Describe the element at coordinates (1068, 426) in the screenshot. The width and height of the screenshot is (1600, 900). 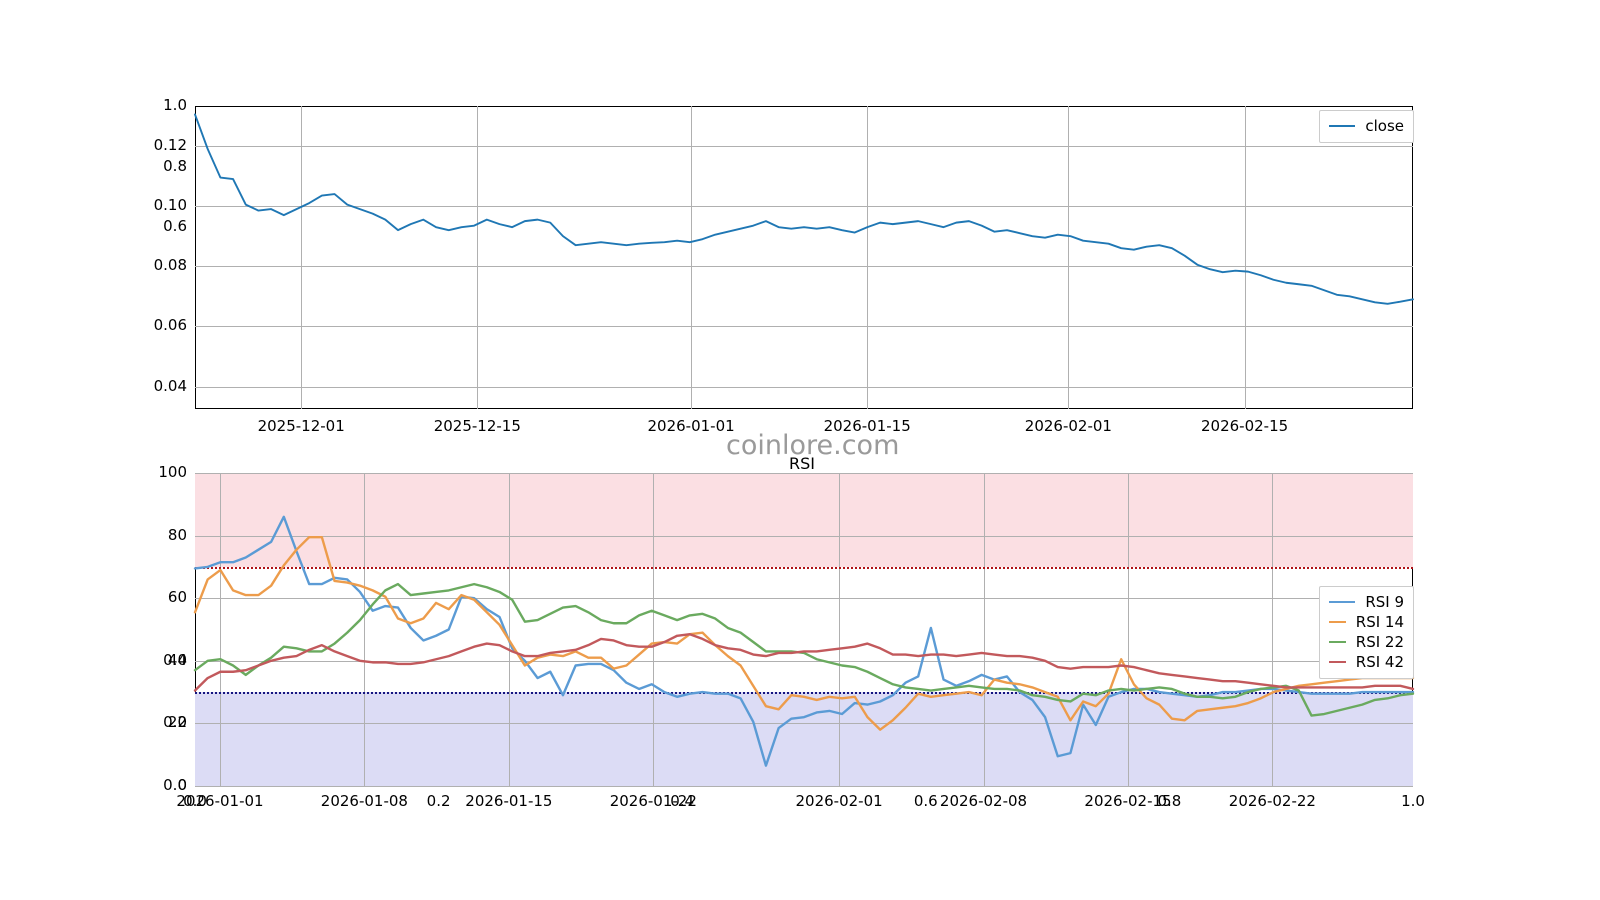
I see `price-x-ticklabel: 2026-02-01` at that location.